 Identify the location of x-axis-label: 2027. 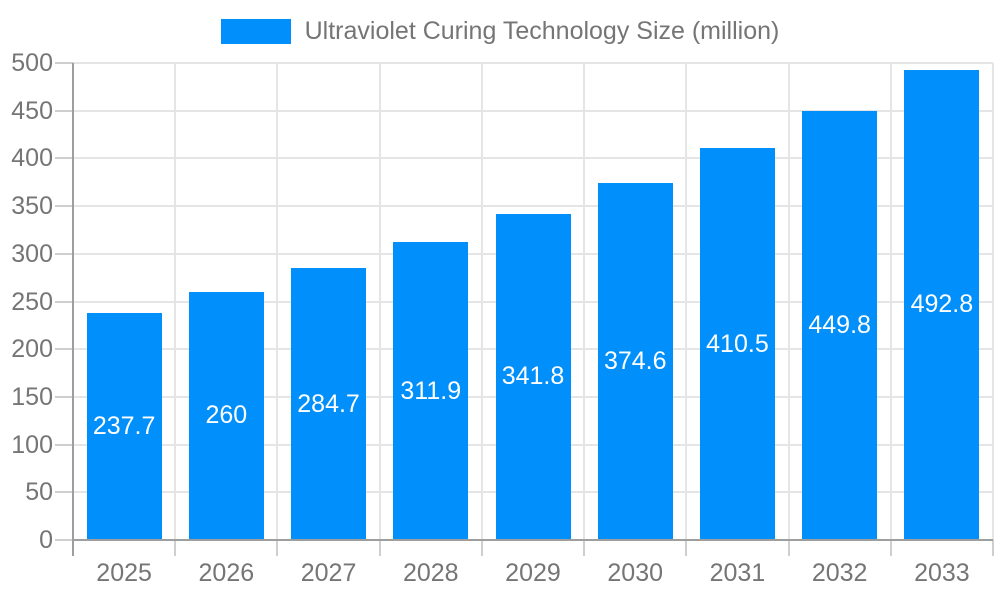
(328, 573).